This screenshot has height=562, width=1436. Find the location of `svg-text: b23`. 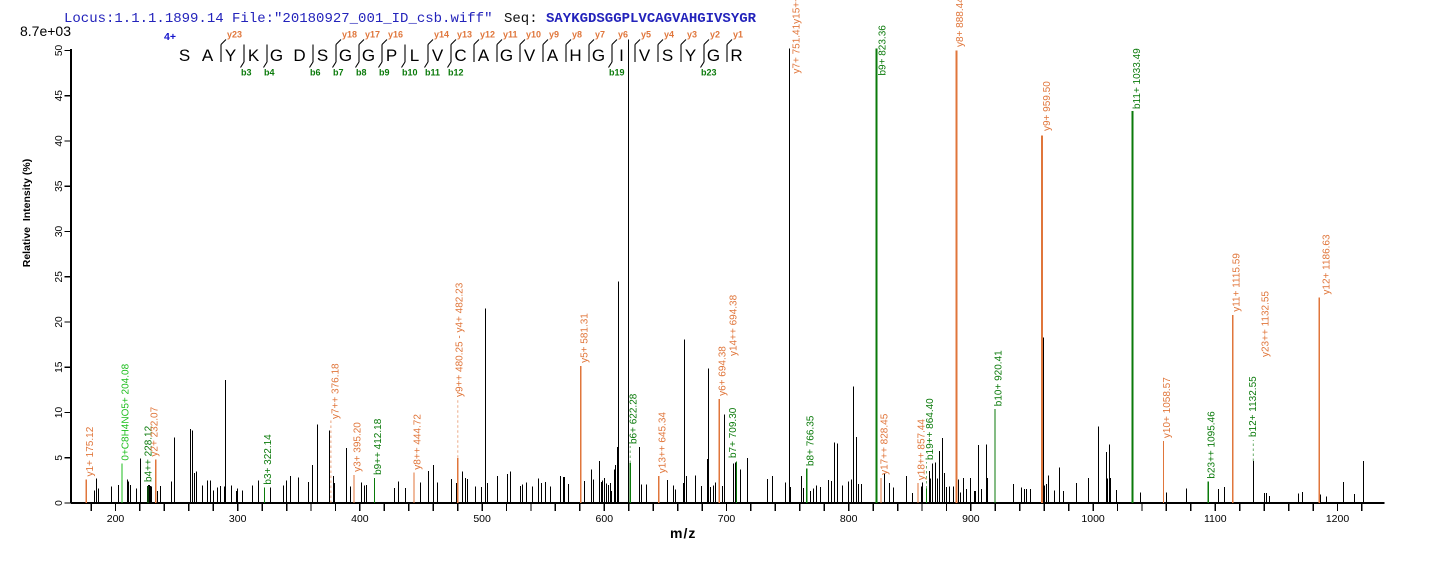

svg-text: b23 is located at coordinates (709, 73).